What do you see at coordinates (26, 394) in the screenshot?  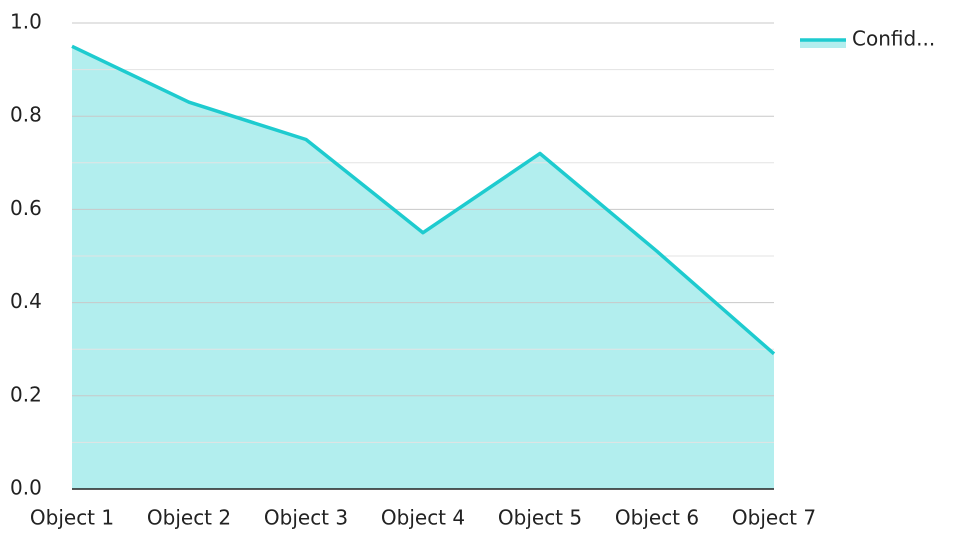 I see `y-tick-label: 0.2` at bounding box center [26, 394].